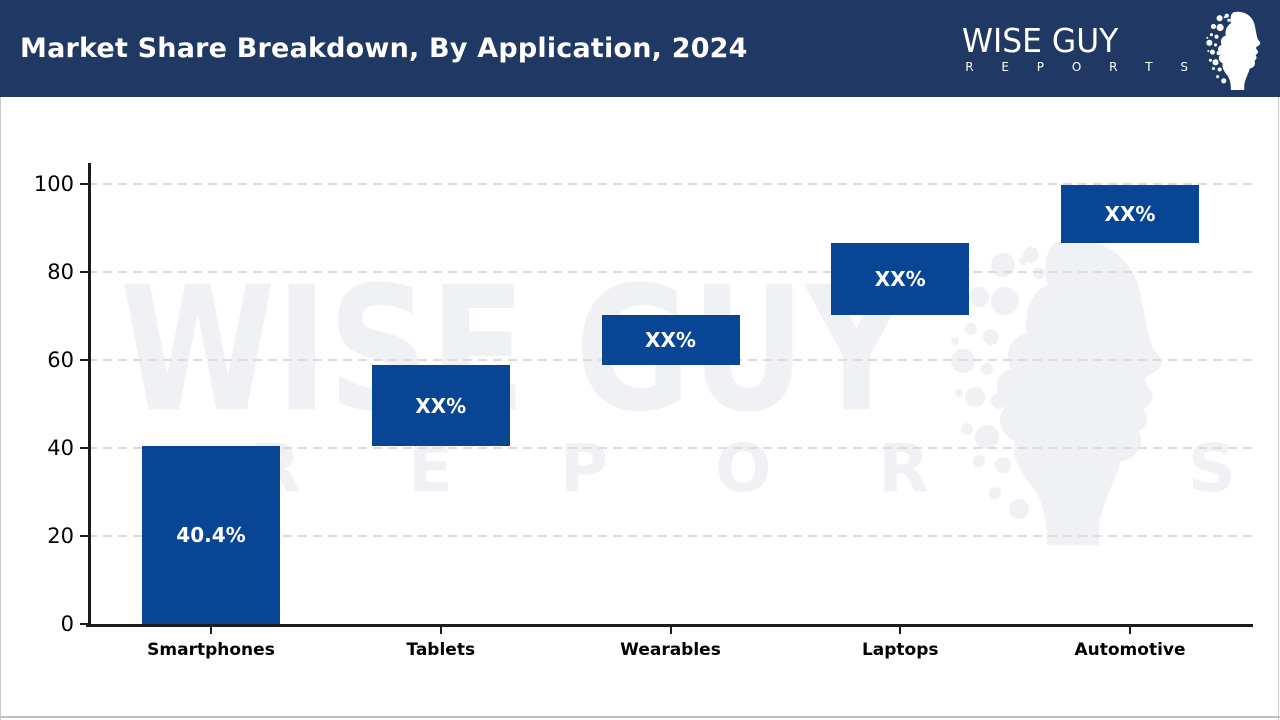  I want to click on y-tick-label-40: 40, so click(60, 448).